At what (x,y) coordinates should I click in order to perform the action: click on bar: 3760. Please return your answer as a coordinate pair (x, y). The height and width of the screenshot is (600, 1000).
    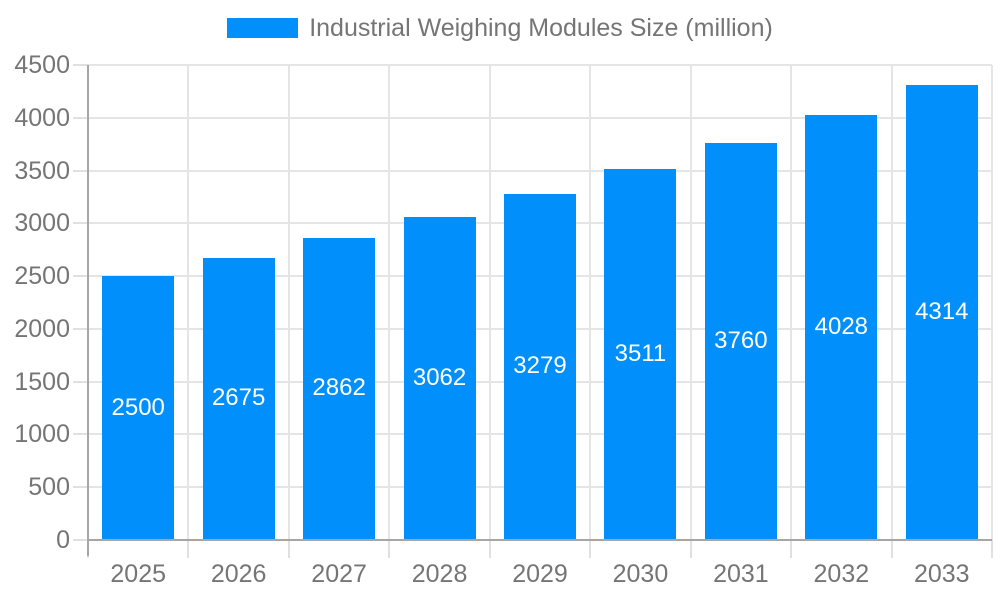
    Looking at the image, I should click on (740, 341).